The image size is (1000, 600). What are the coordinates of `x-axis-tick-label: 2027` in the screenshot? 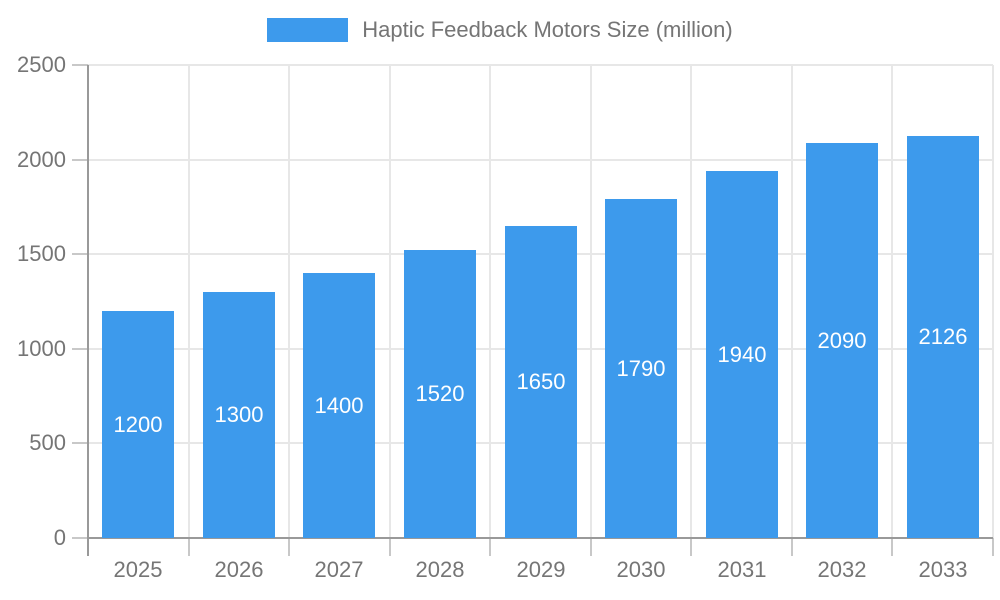 It's located at (339, 569).